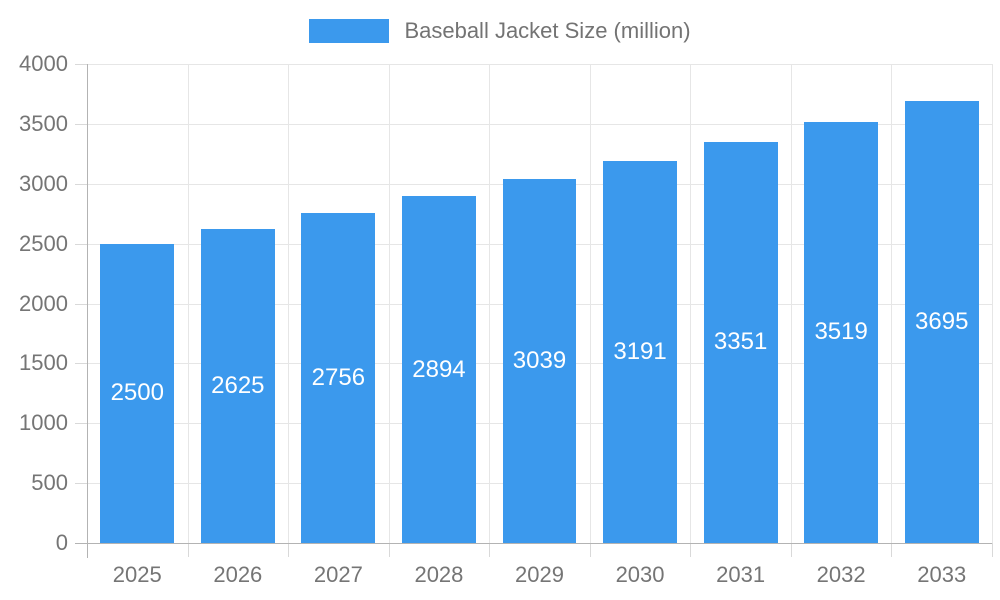 This screenshot has width=1000, height=600. What do you see at coordinates (539, 574) in the screenshot?
I see `x-tick-label: 2029` at bounding box center [539, 574].